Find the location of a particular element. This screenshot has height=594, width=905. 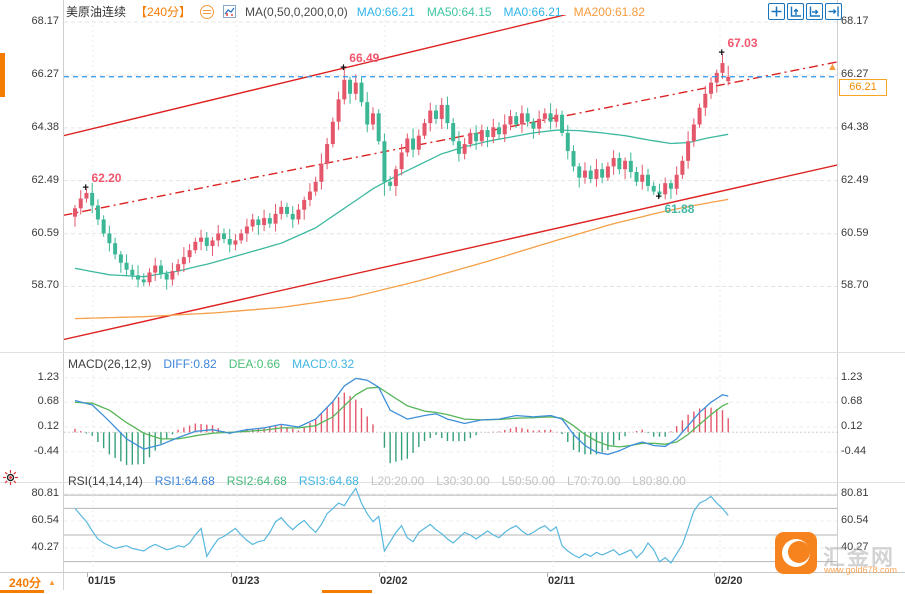

scrollbar-thumb is located at coordinates (347, 591).